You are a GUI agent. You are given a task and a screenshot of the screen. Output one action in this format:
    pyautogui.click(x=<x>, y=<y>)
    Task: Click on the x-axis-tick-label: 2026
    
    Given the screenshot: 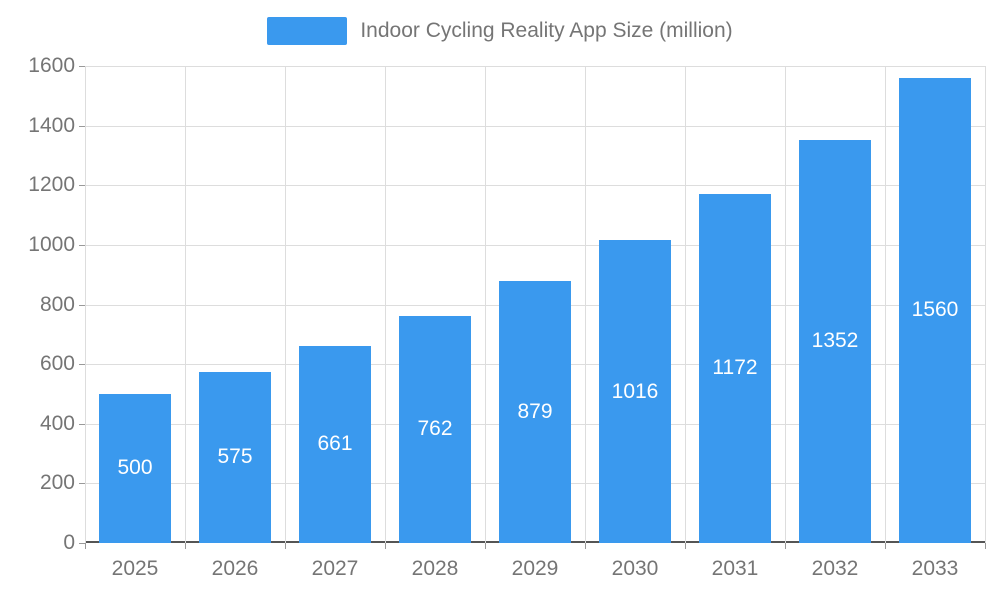 What is the action you would take?
    pyautogui.click(x=235, y=568)
    